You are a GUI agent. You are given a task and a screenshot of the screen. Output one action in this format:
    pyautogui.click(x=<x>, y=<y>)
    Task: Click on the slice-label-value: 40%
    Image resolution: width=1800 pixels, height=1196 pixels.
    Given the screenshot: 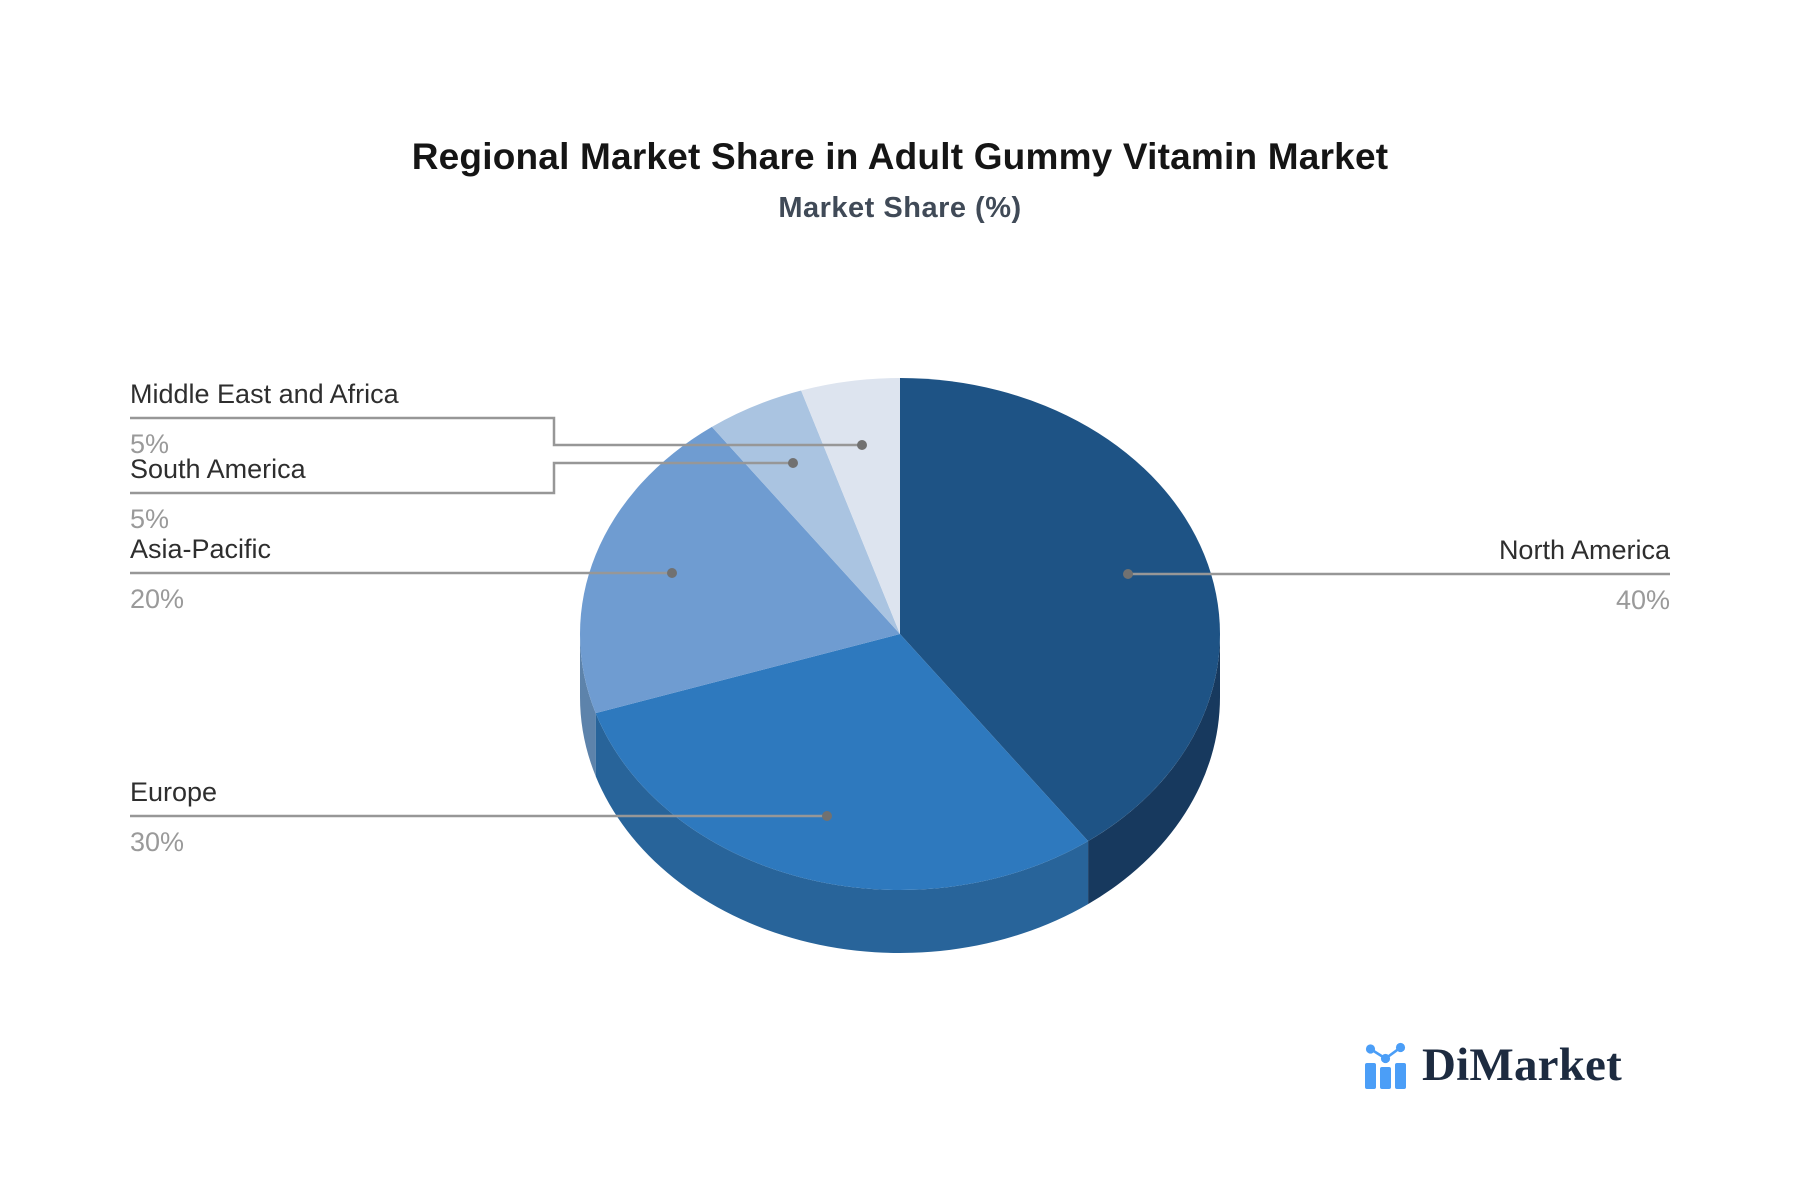 What is the action you would take?
    pyautogui.click(x=1642, y=600)
    